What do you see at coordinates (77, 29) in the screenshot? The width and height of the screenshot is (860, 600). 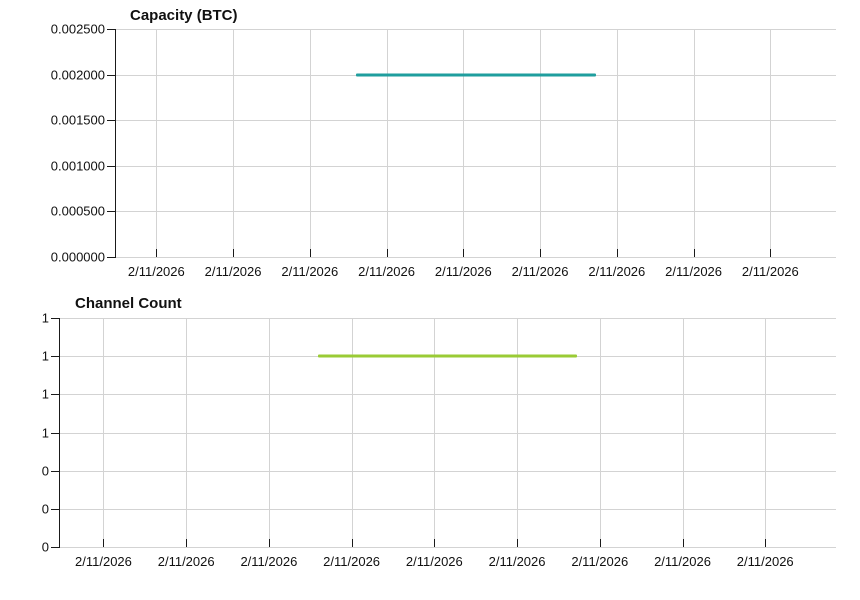 I see `y-axis-label: 0.002500` at bounding box center [77, 29].